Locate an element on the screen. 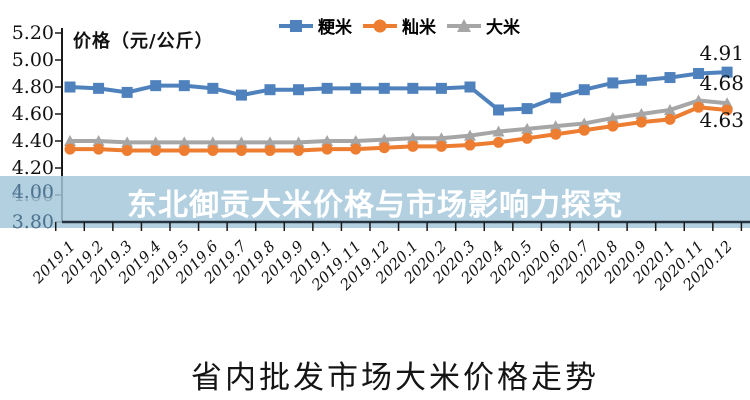 The image size is (750, 400). end-value-label: 4.68 is located at coordinates (721, 83).